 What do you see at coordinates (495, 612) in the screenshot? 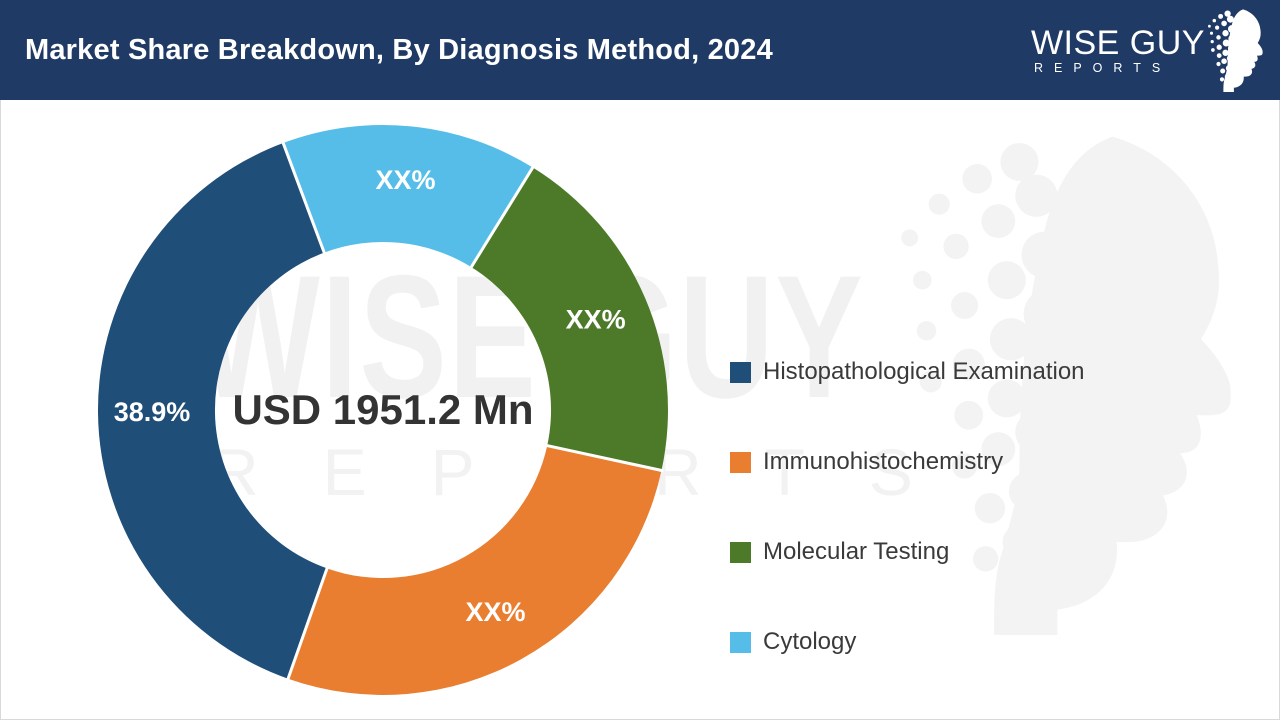
I see `segment-value-label-immunohistochemistry: XX%` at bounding box center [495, 612].